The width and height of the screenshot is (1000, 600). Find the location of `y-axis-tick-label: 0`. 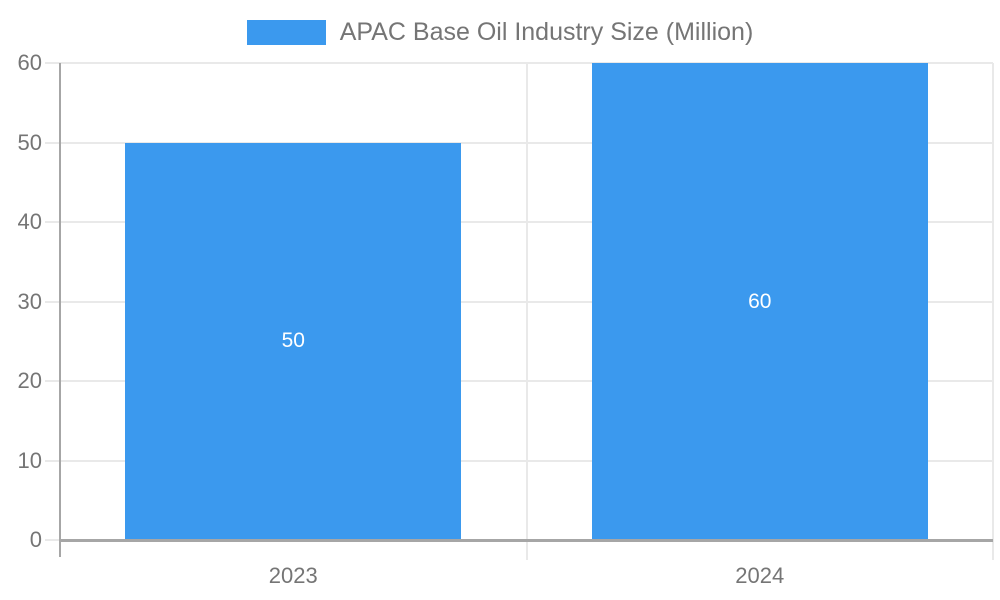

y-axis-tick-label: 0 is located at coordinates (35, 539).